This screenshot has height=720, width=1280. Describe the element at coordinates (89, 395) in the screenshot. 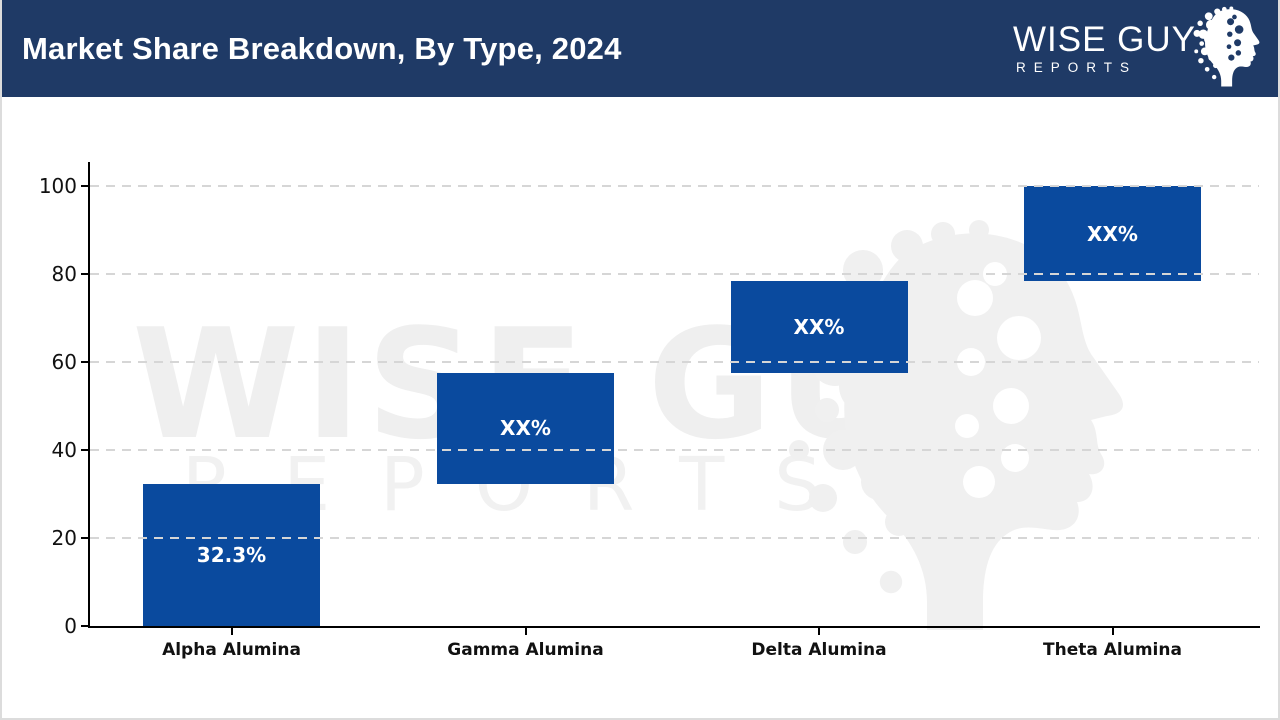

I see `y-axis-line` at that location.